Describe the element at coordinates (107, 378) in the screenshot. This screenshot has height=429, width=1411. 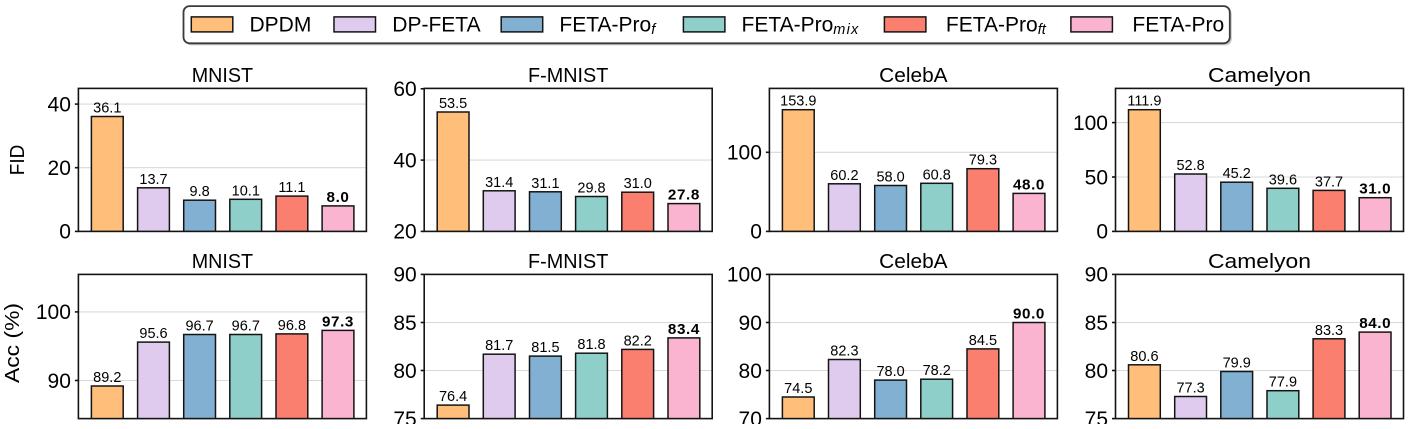
I see `svg-text: 89.2` at that location.